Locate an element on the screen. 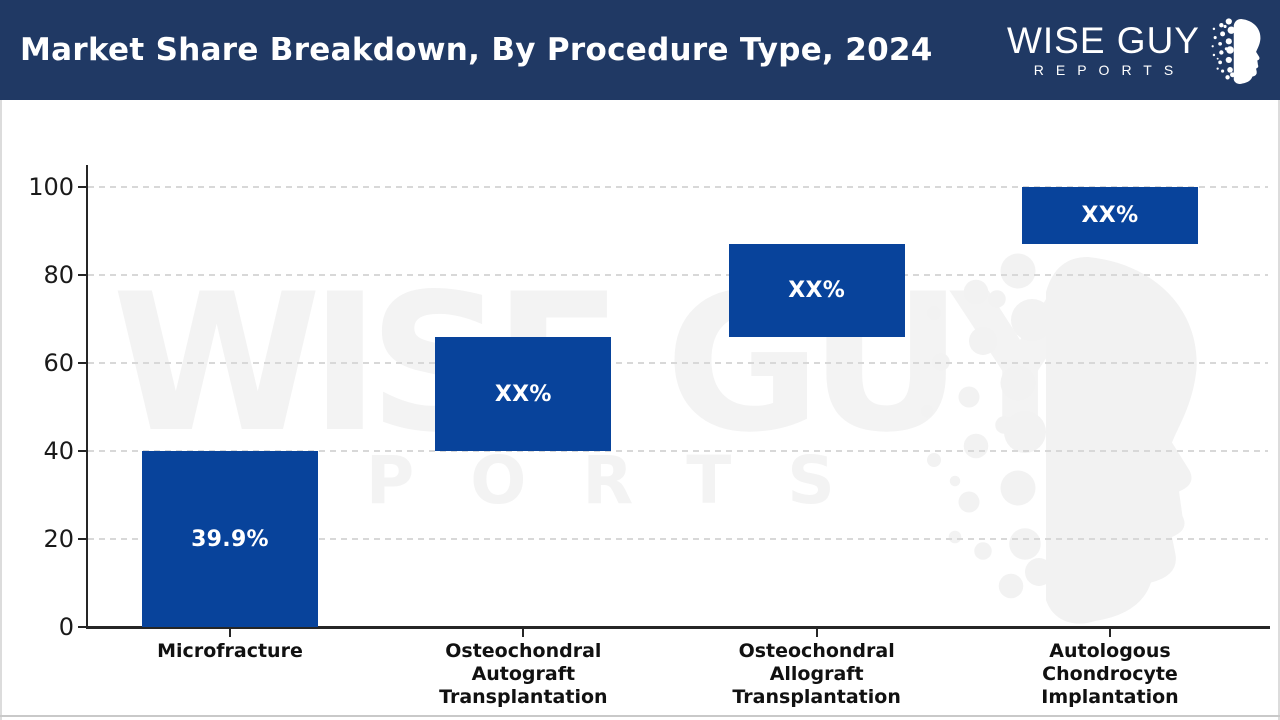 The height and width of the screenshot is (720, 1280). bar-segment: 39.9% is located at coordinates (230, 539).